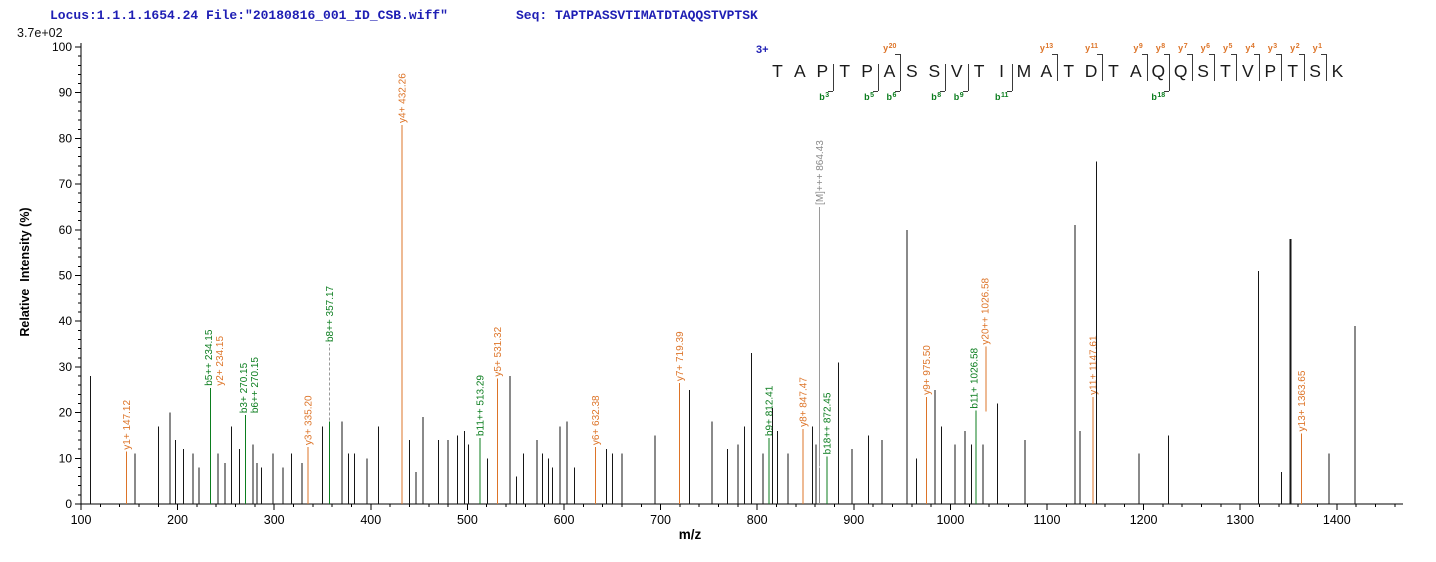 The image size is (1436, 562). Describe the element at coordinates (927, 370) in the screenshot. I see `peak-label: y9+ 975.50` at that location.